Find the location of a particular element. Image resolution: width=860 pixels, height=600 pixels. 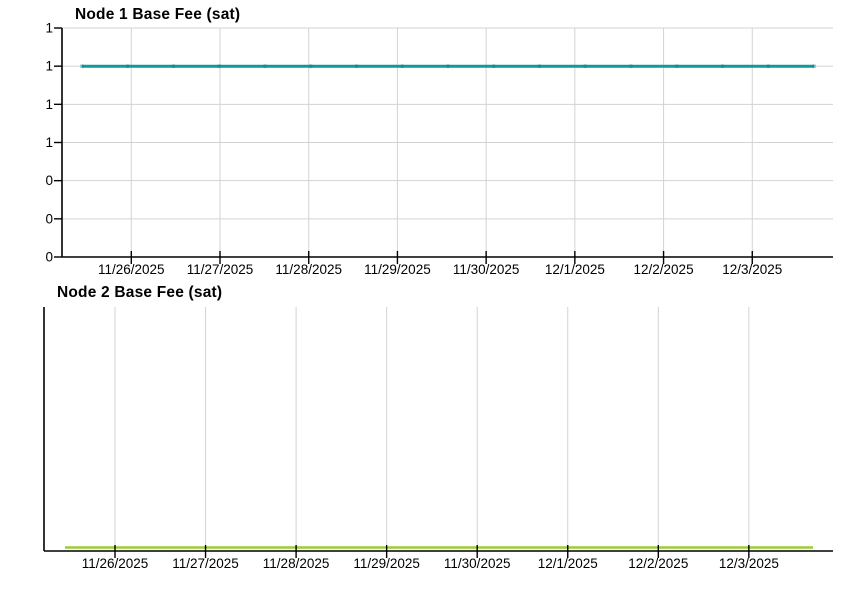

chart2-title: Node 2 Base Fee (sat) is located at coordinates (140, 292).